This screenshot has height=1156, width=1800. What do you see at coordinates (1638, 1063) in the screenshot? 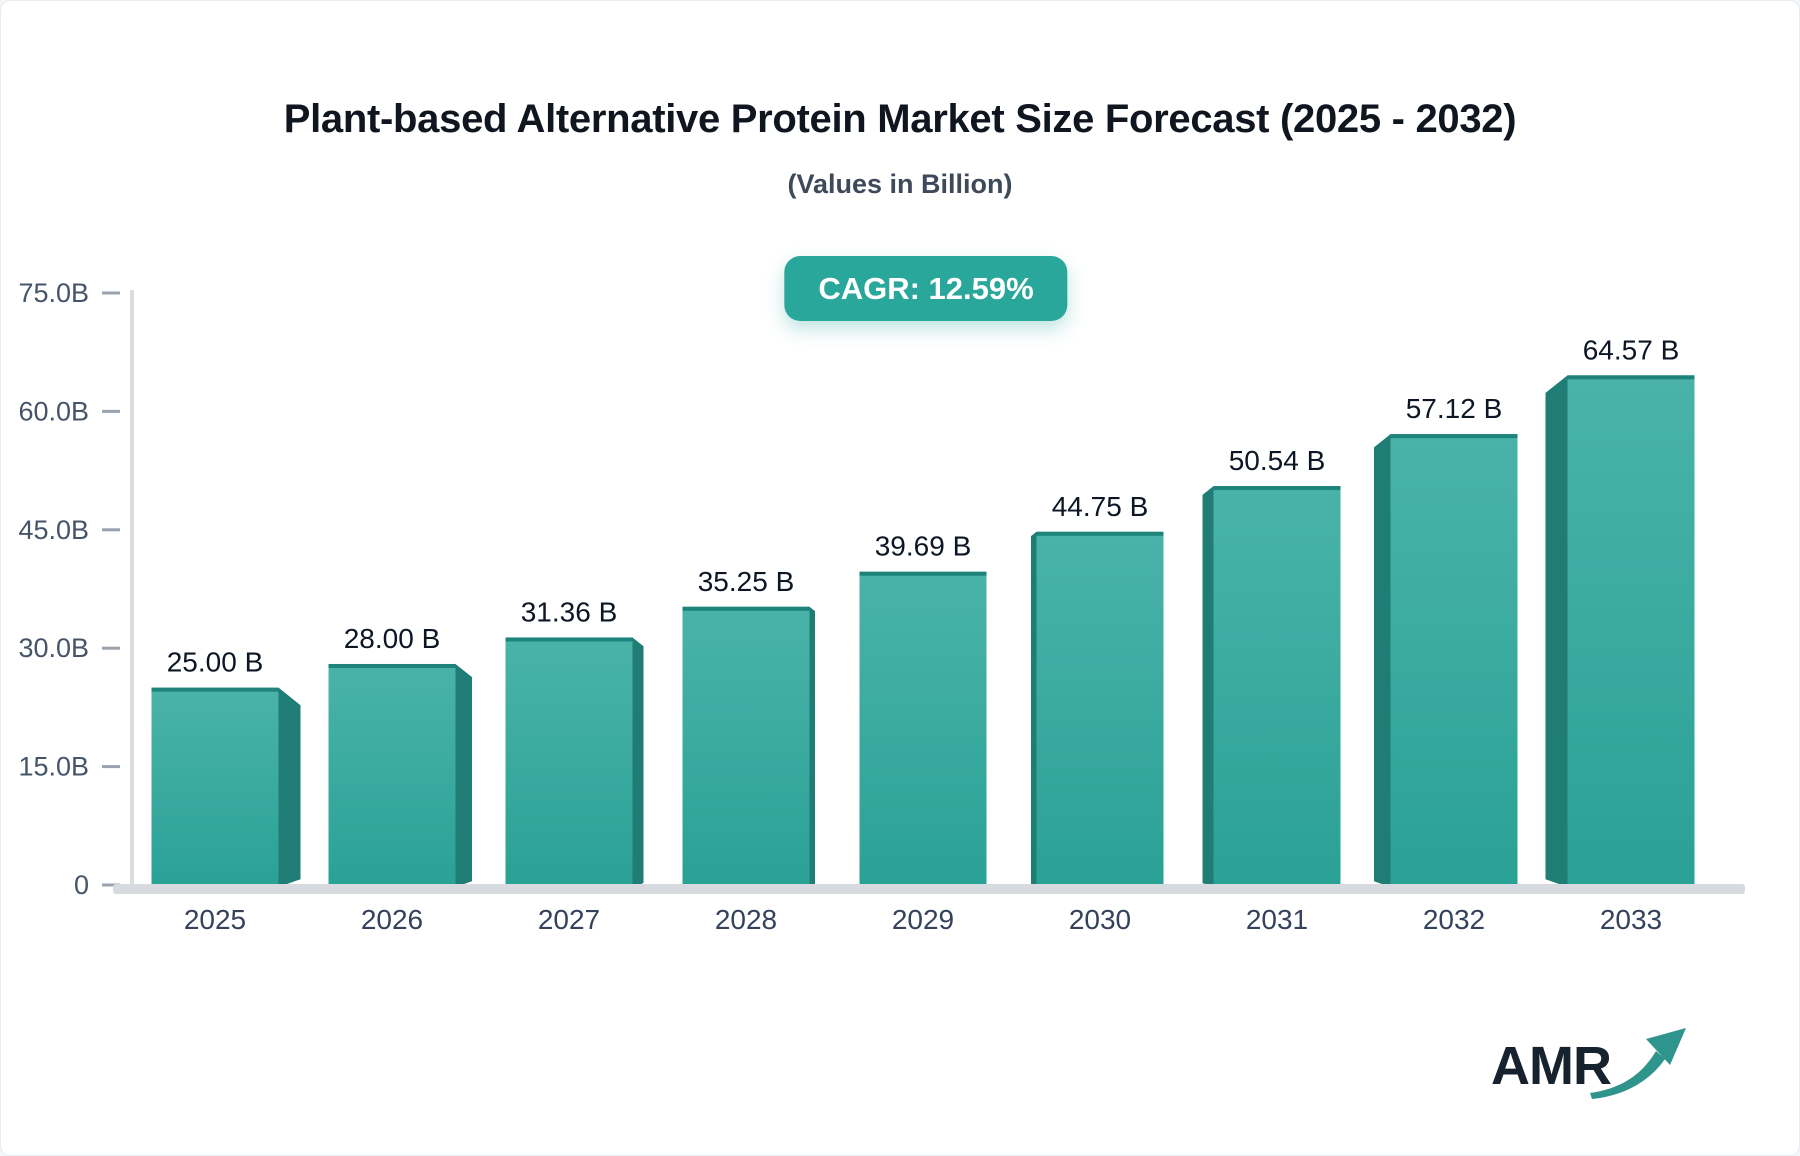
I see `growth-arrow-icon` at bounding box center [1638, 1063].